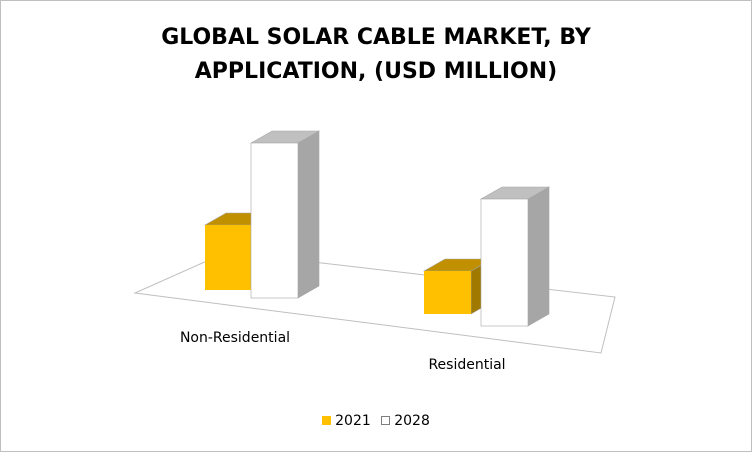  Describe the element at coordinates (308, 214) in the screenshot. I see `bar-side-non-residential-2028` at that location.